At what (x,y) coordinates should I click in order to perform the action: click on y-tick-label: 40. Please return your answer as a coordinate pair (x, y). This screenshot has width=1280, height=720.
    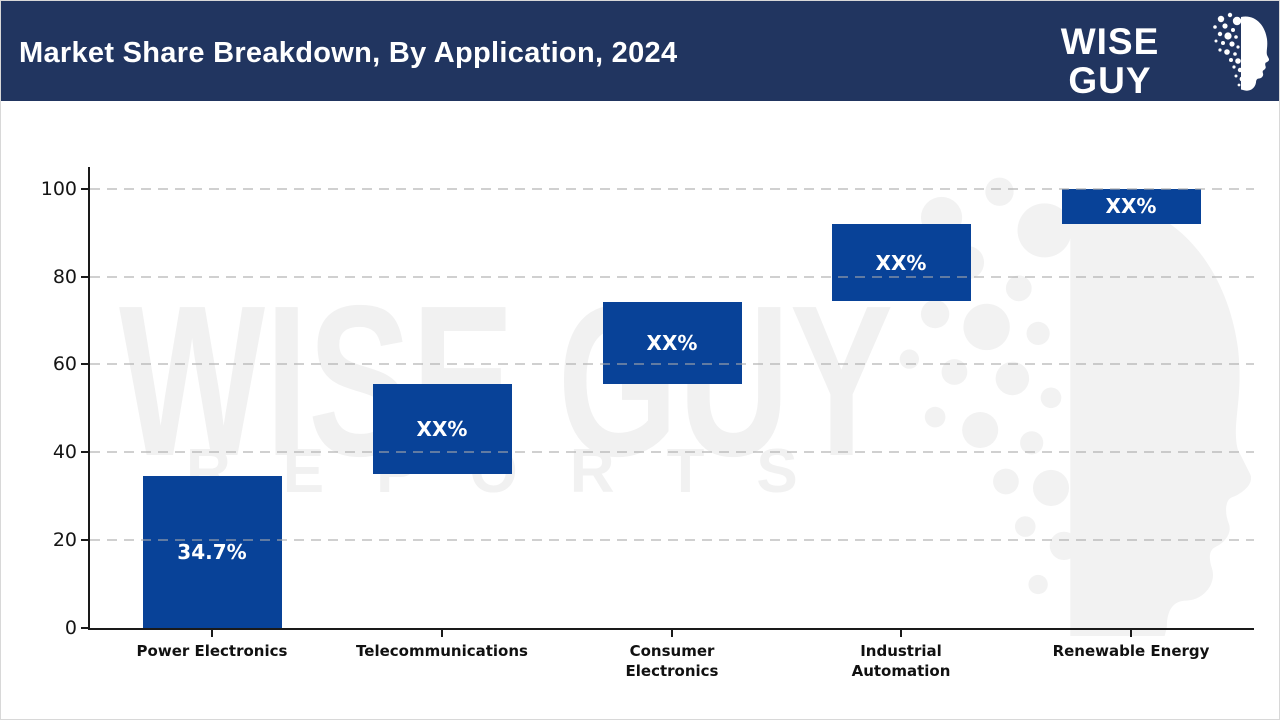
    Looking at the image, I should click on (64, 452).